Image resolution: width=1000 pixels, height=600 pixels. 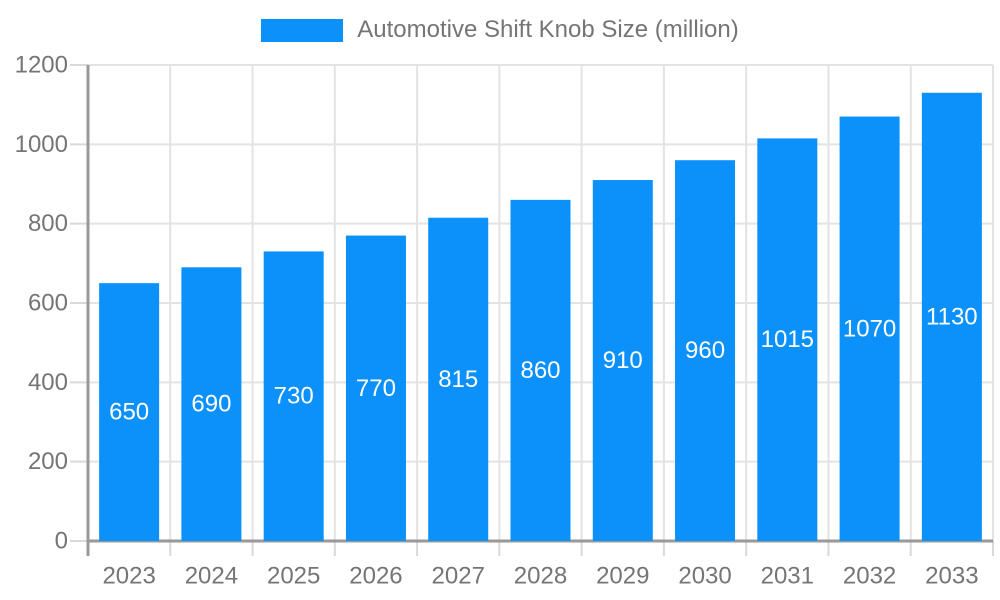 I want to click on bar-value-label: 770, so click(x=376, y=388).